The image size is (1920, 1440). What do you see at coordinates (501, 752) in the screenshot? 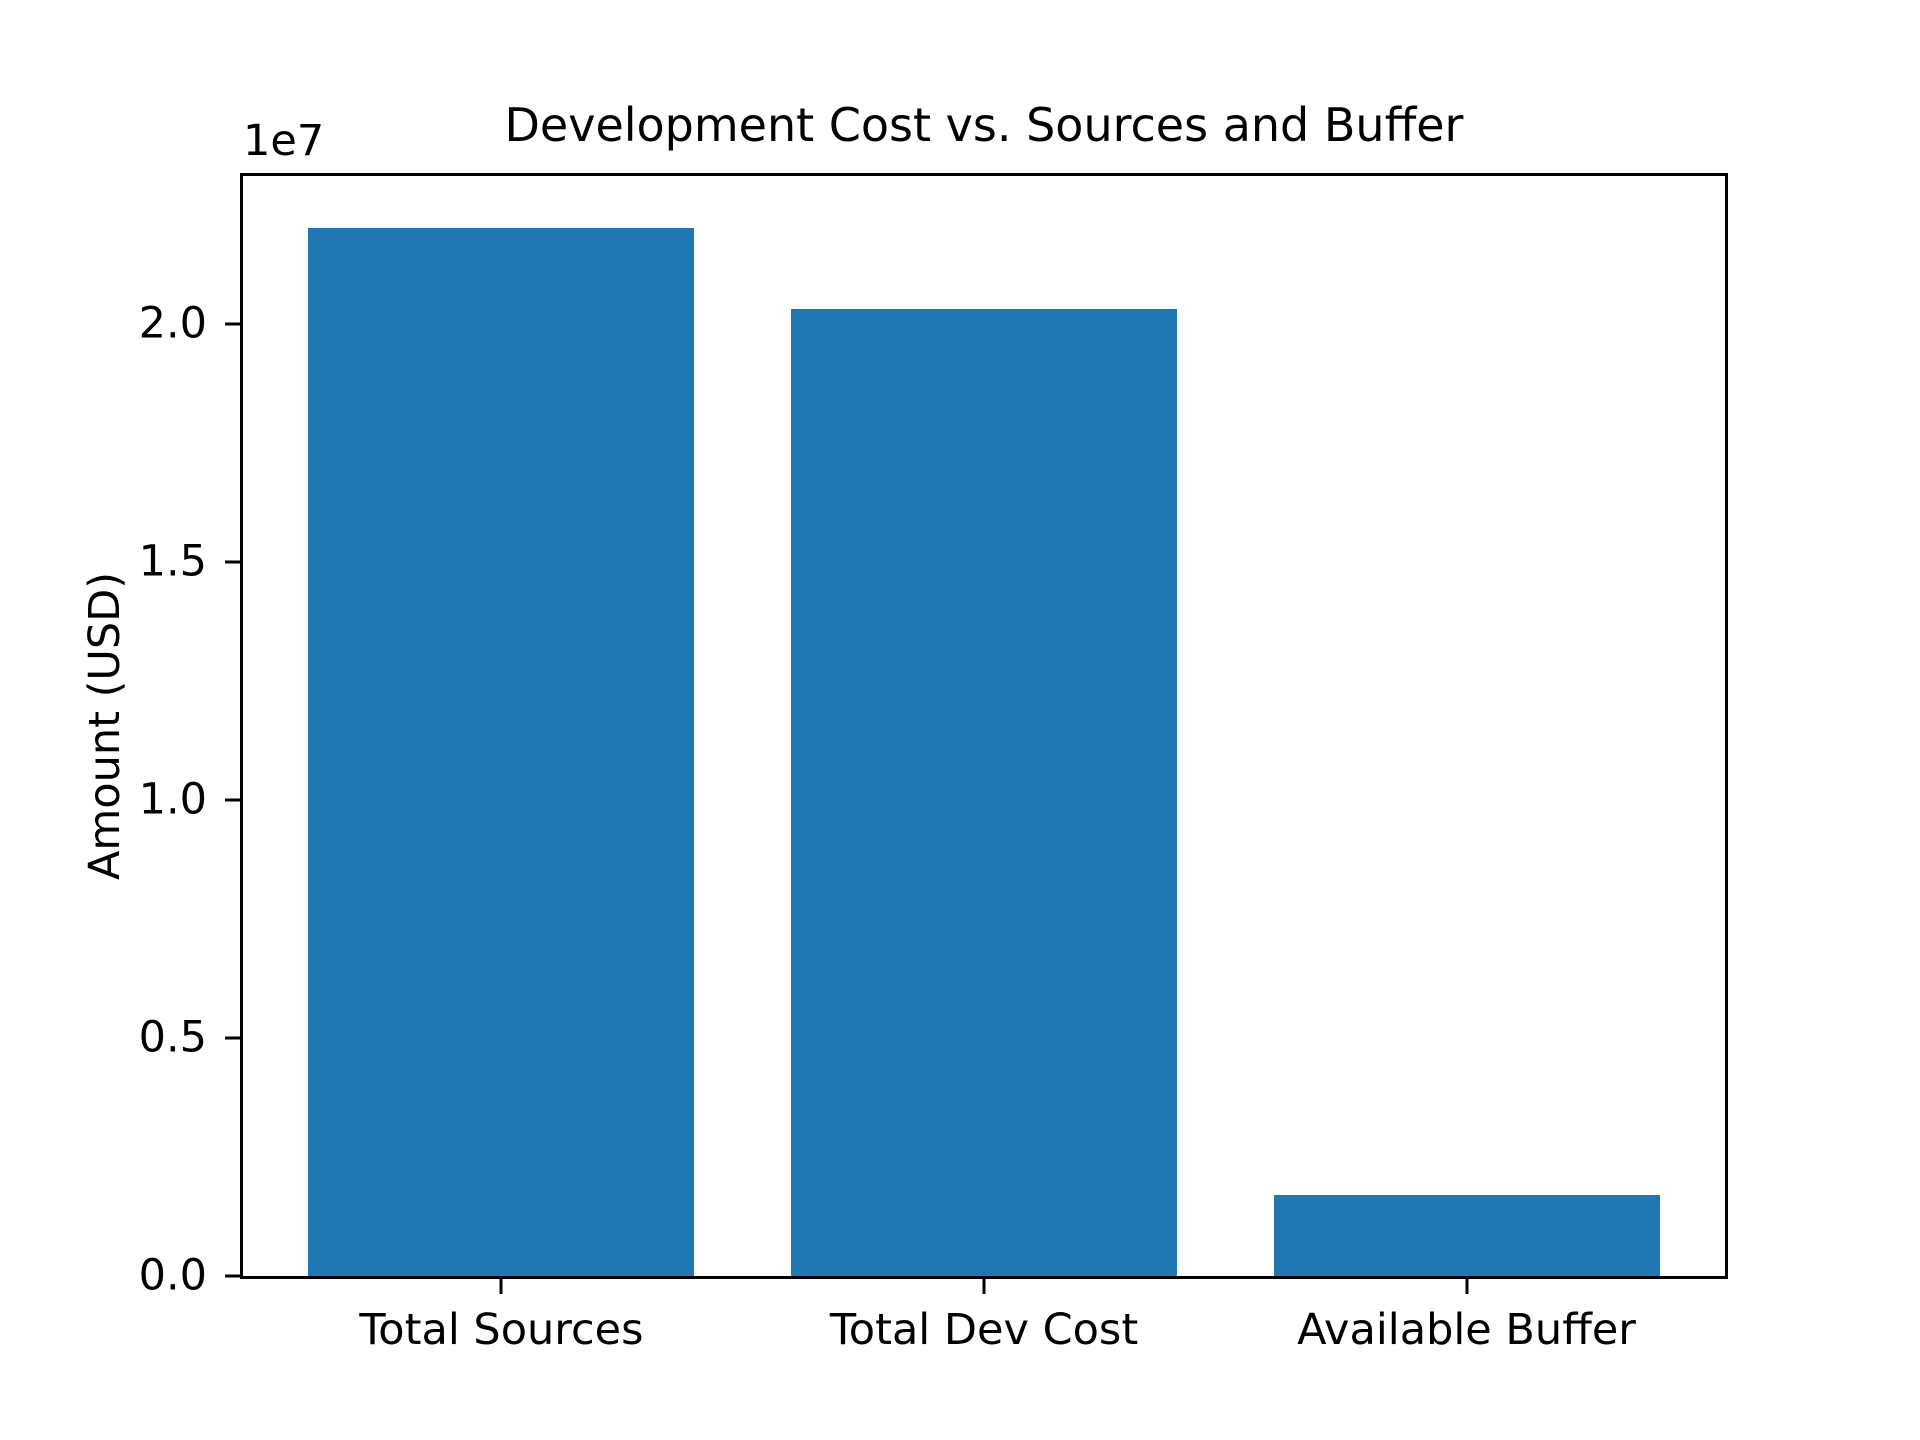
I see `bar-total-sources` at bounding box center [501, 752].